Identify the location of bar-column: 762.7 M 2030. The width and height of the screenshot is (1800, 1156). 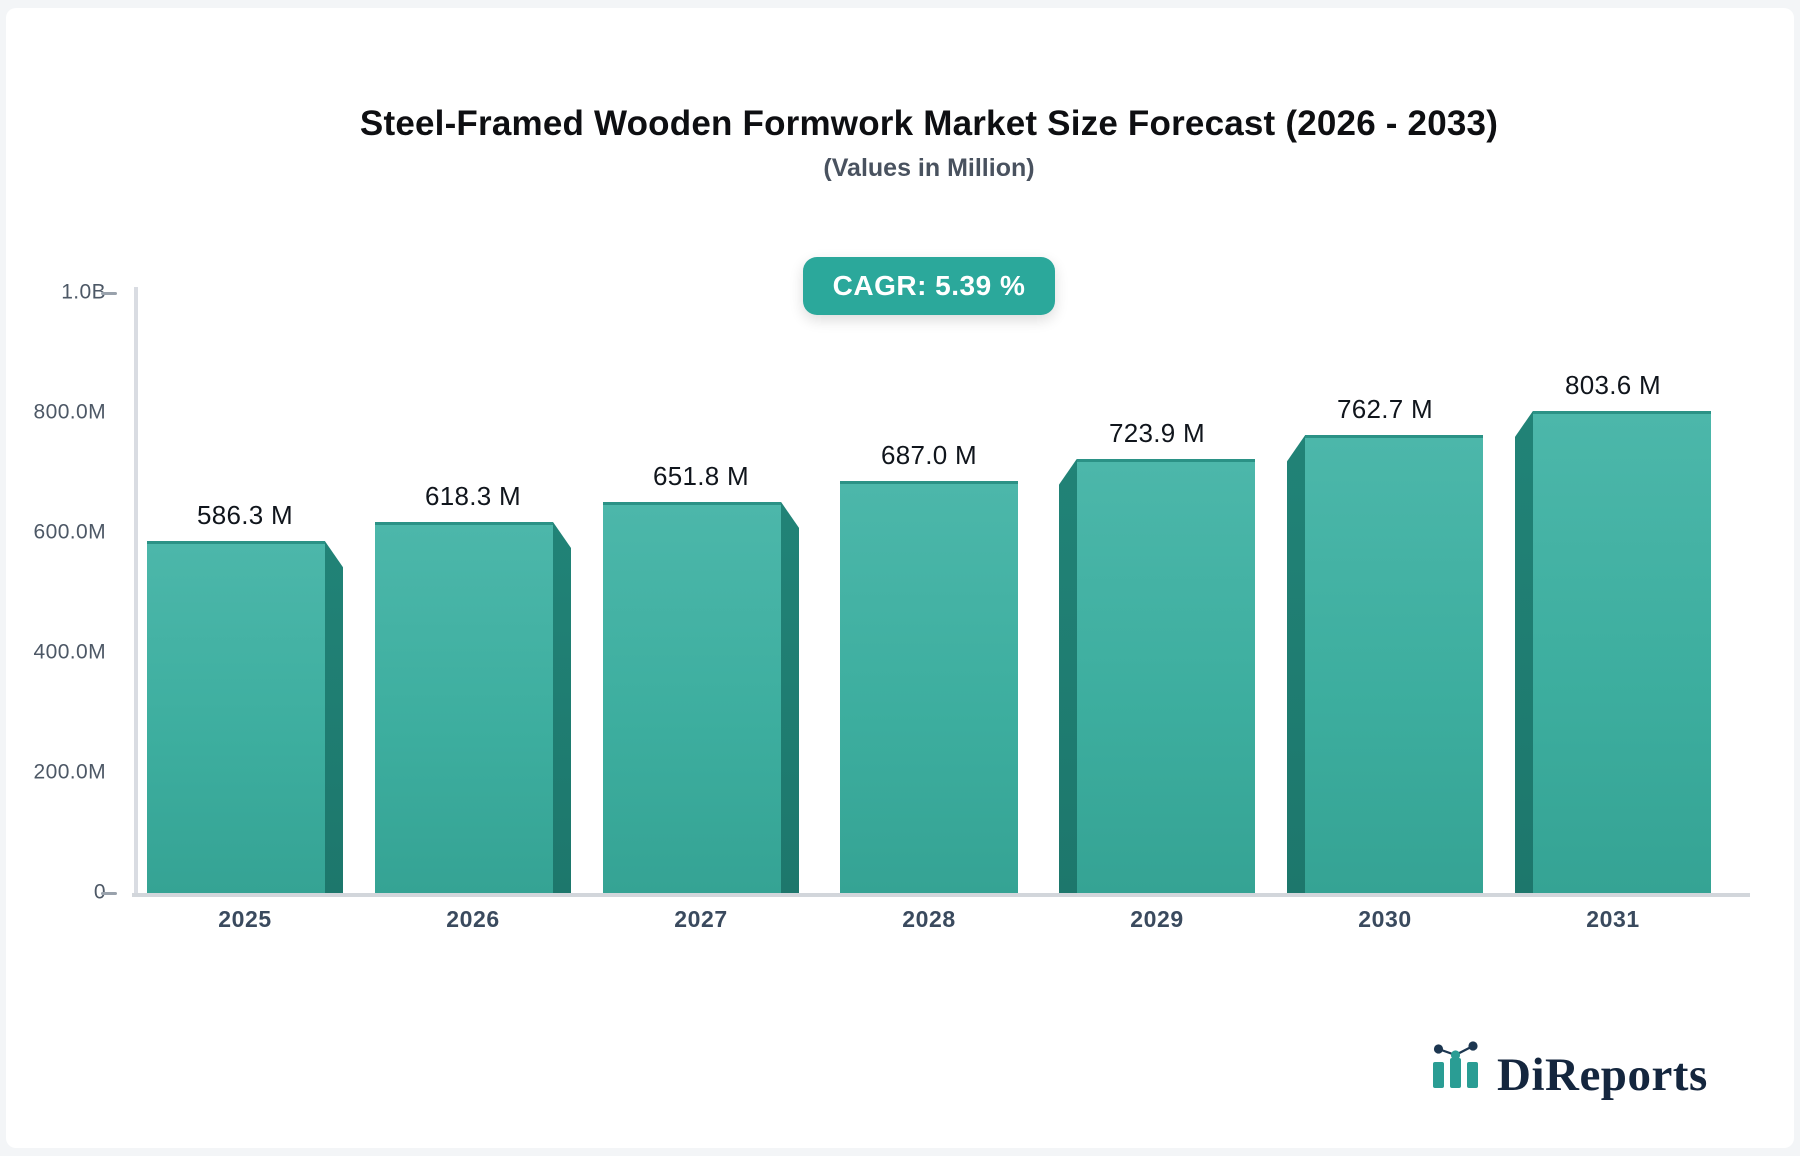
(1385, 612).